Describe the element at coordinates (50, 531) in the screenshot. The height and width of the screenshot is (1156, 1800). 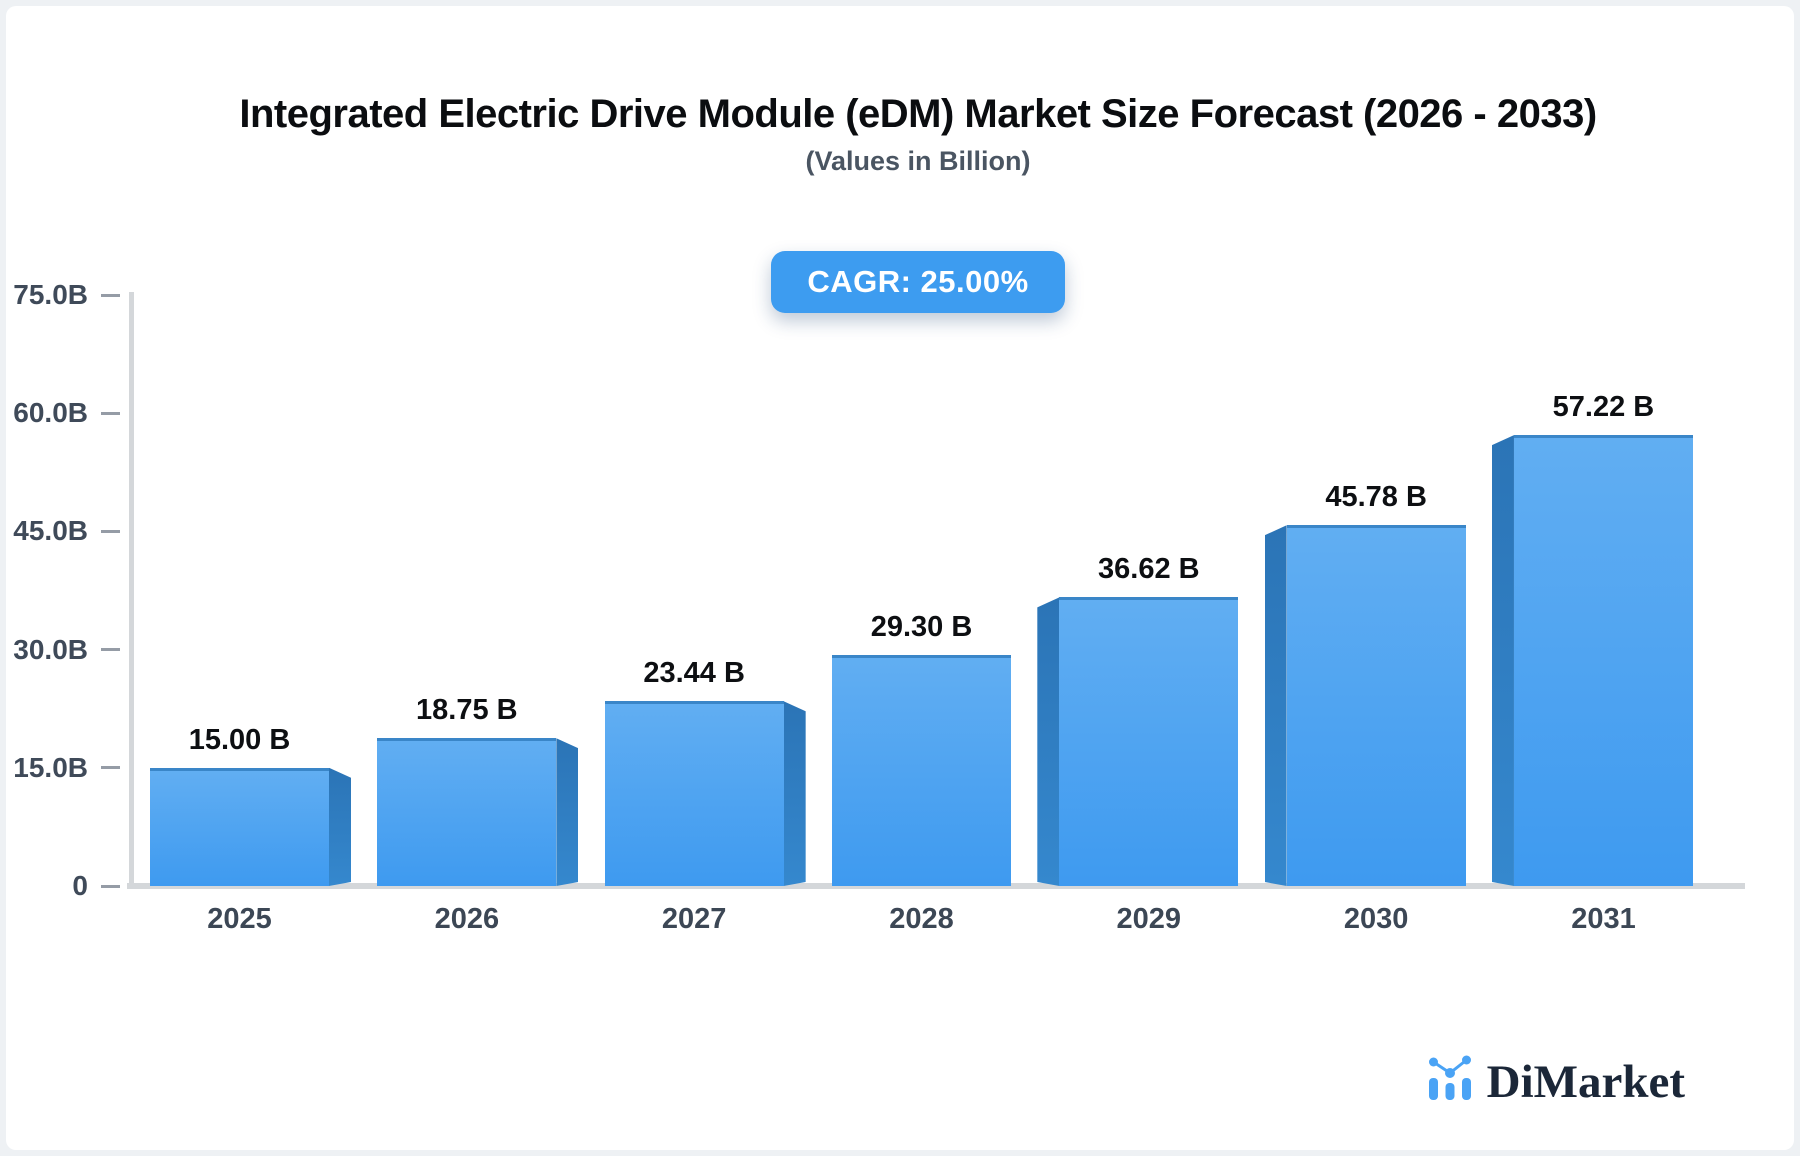
I see `y-axis-tick-label: 45.0B` at that location.